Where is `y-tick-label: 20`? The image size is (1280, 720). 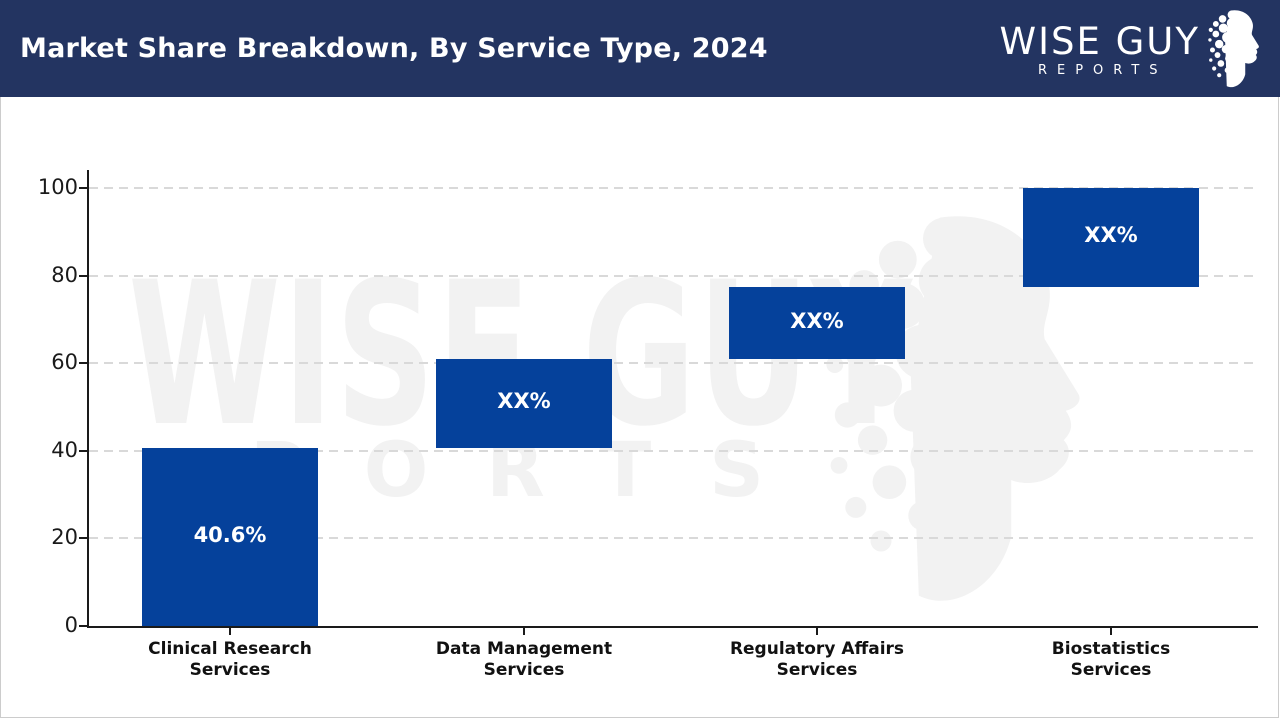
y-tick-label: 20 is located at coordinates (64, 537).